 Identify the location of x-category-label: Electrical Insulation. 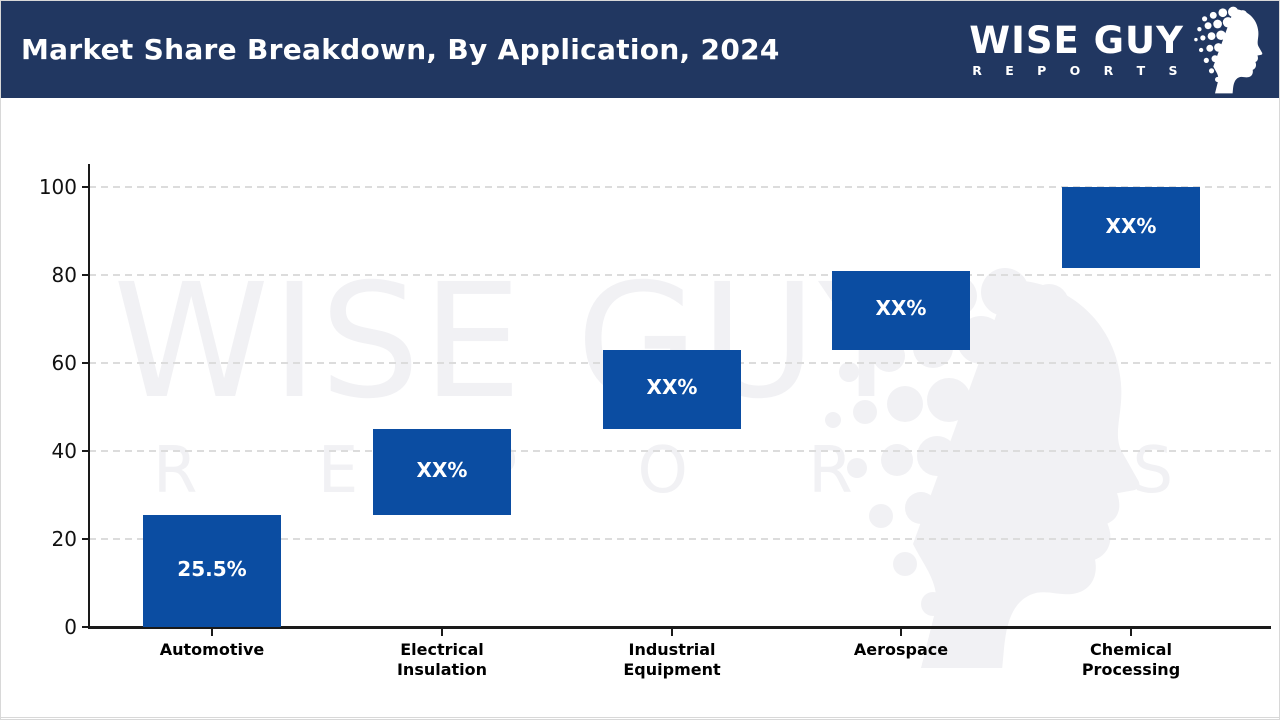
(442, 659).